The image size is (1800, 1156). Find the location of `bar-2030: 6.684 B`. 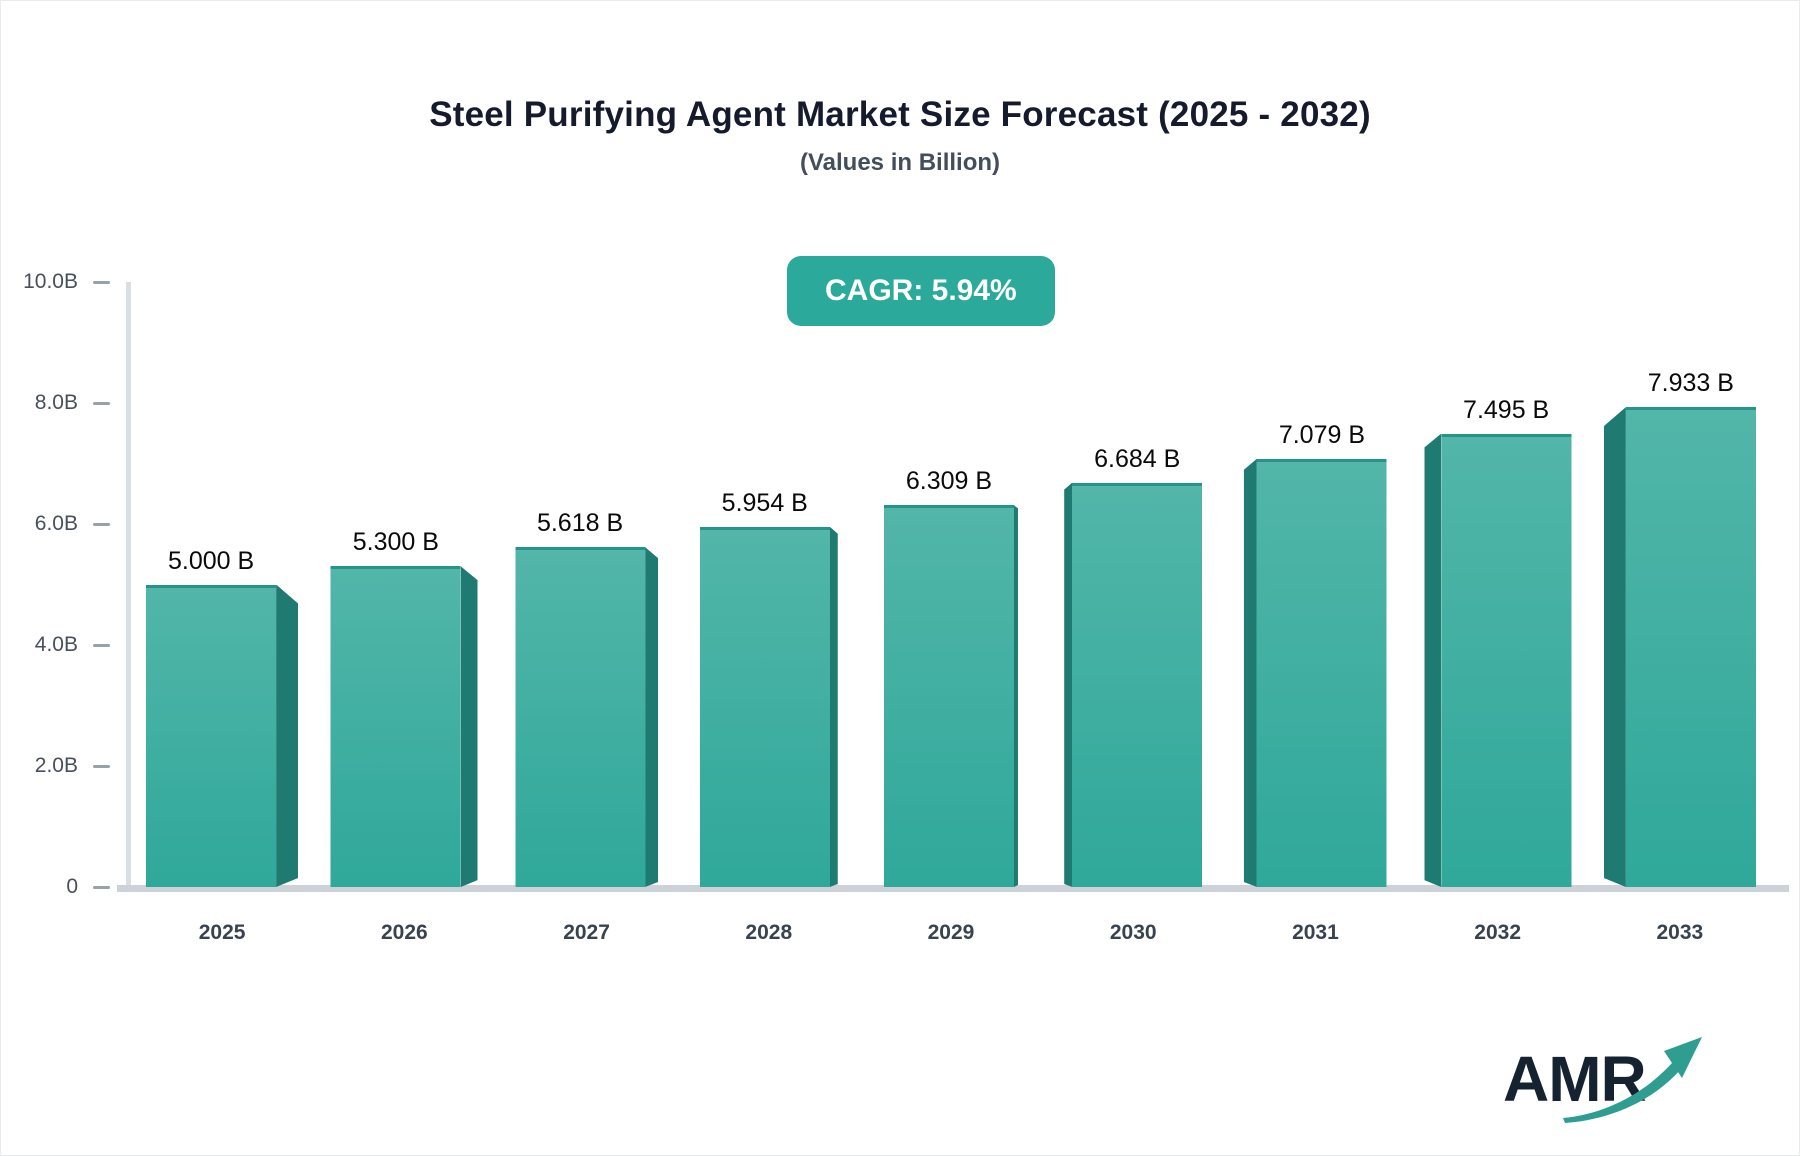

bar-2030: 6.684 B is located at coordinates (1133, 666).